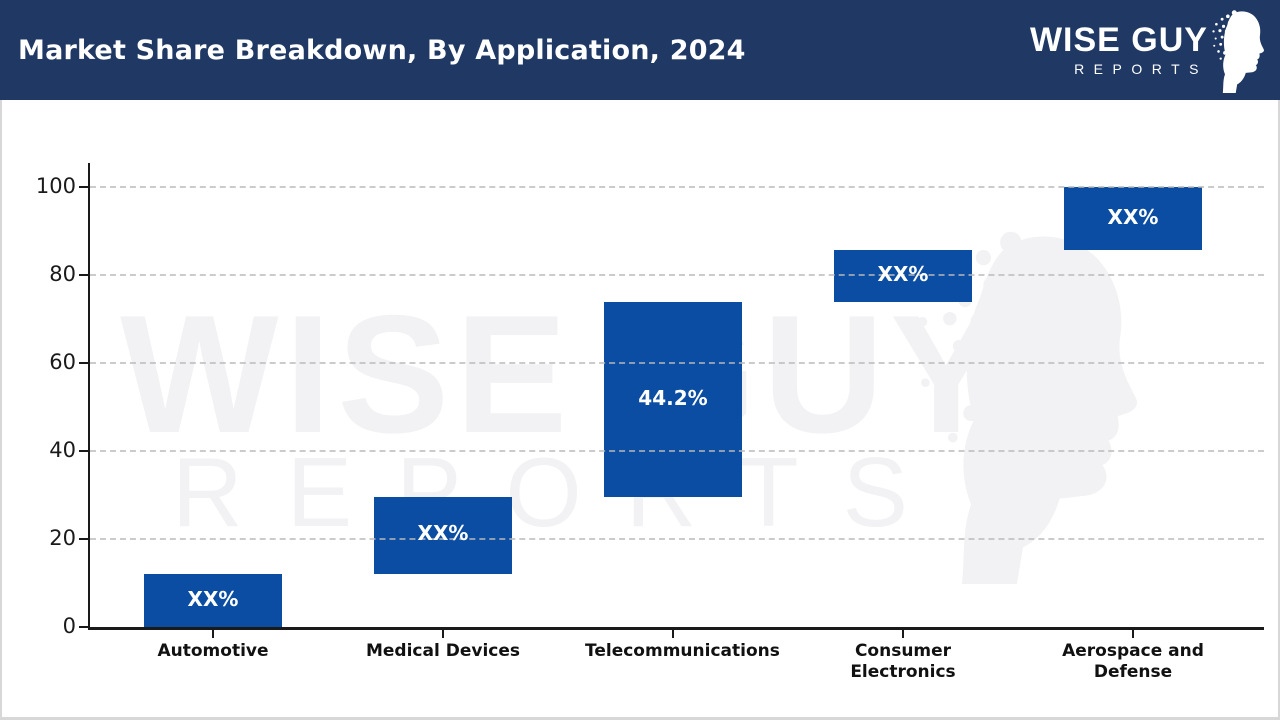 The image size is (1280, 720). Describe the element at coordinates (55, 186) in the screenshot. I see `y-tick-label-100: 100` at that location.